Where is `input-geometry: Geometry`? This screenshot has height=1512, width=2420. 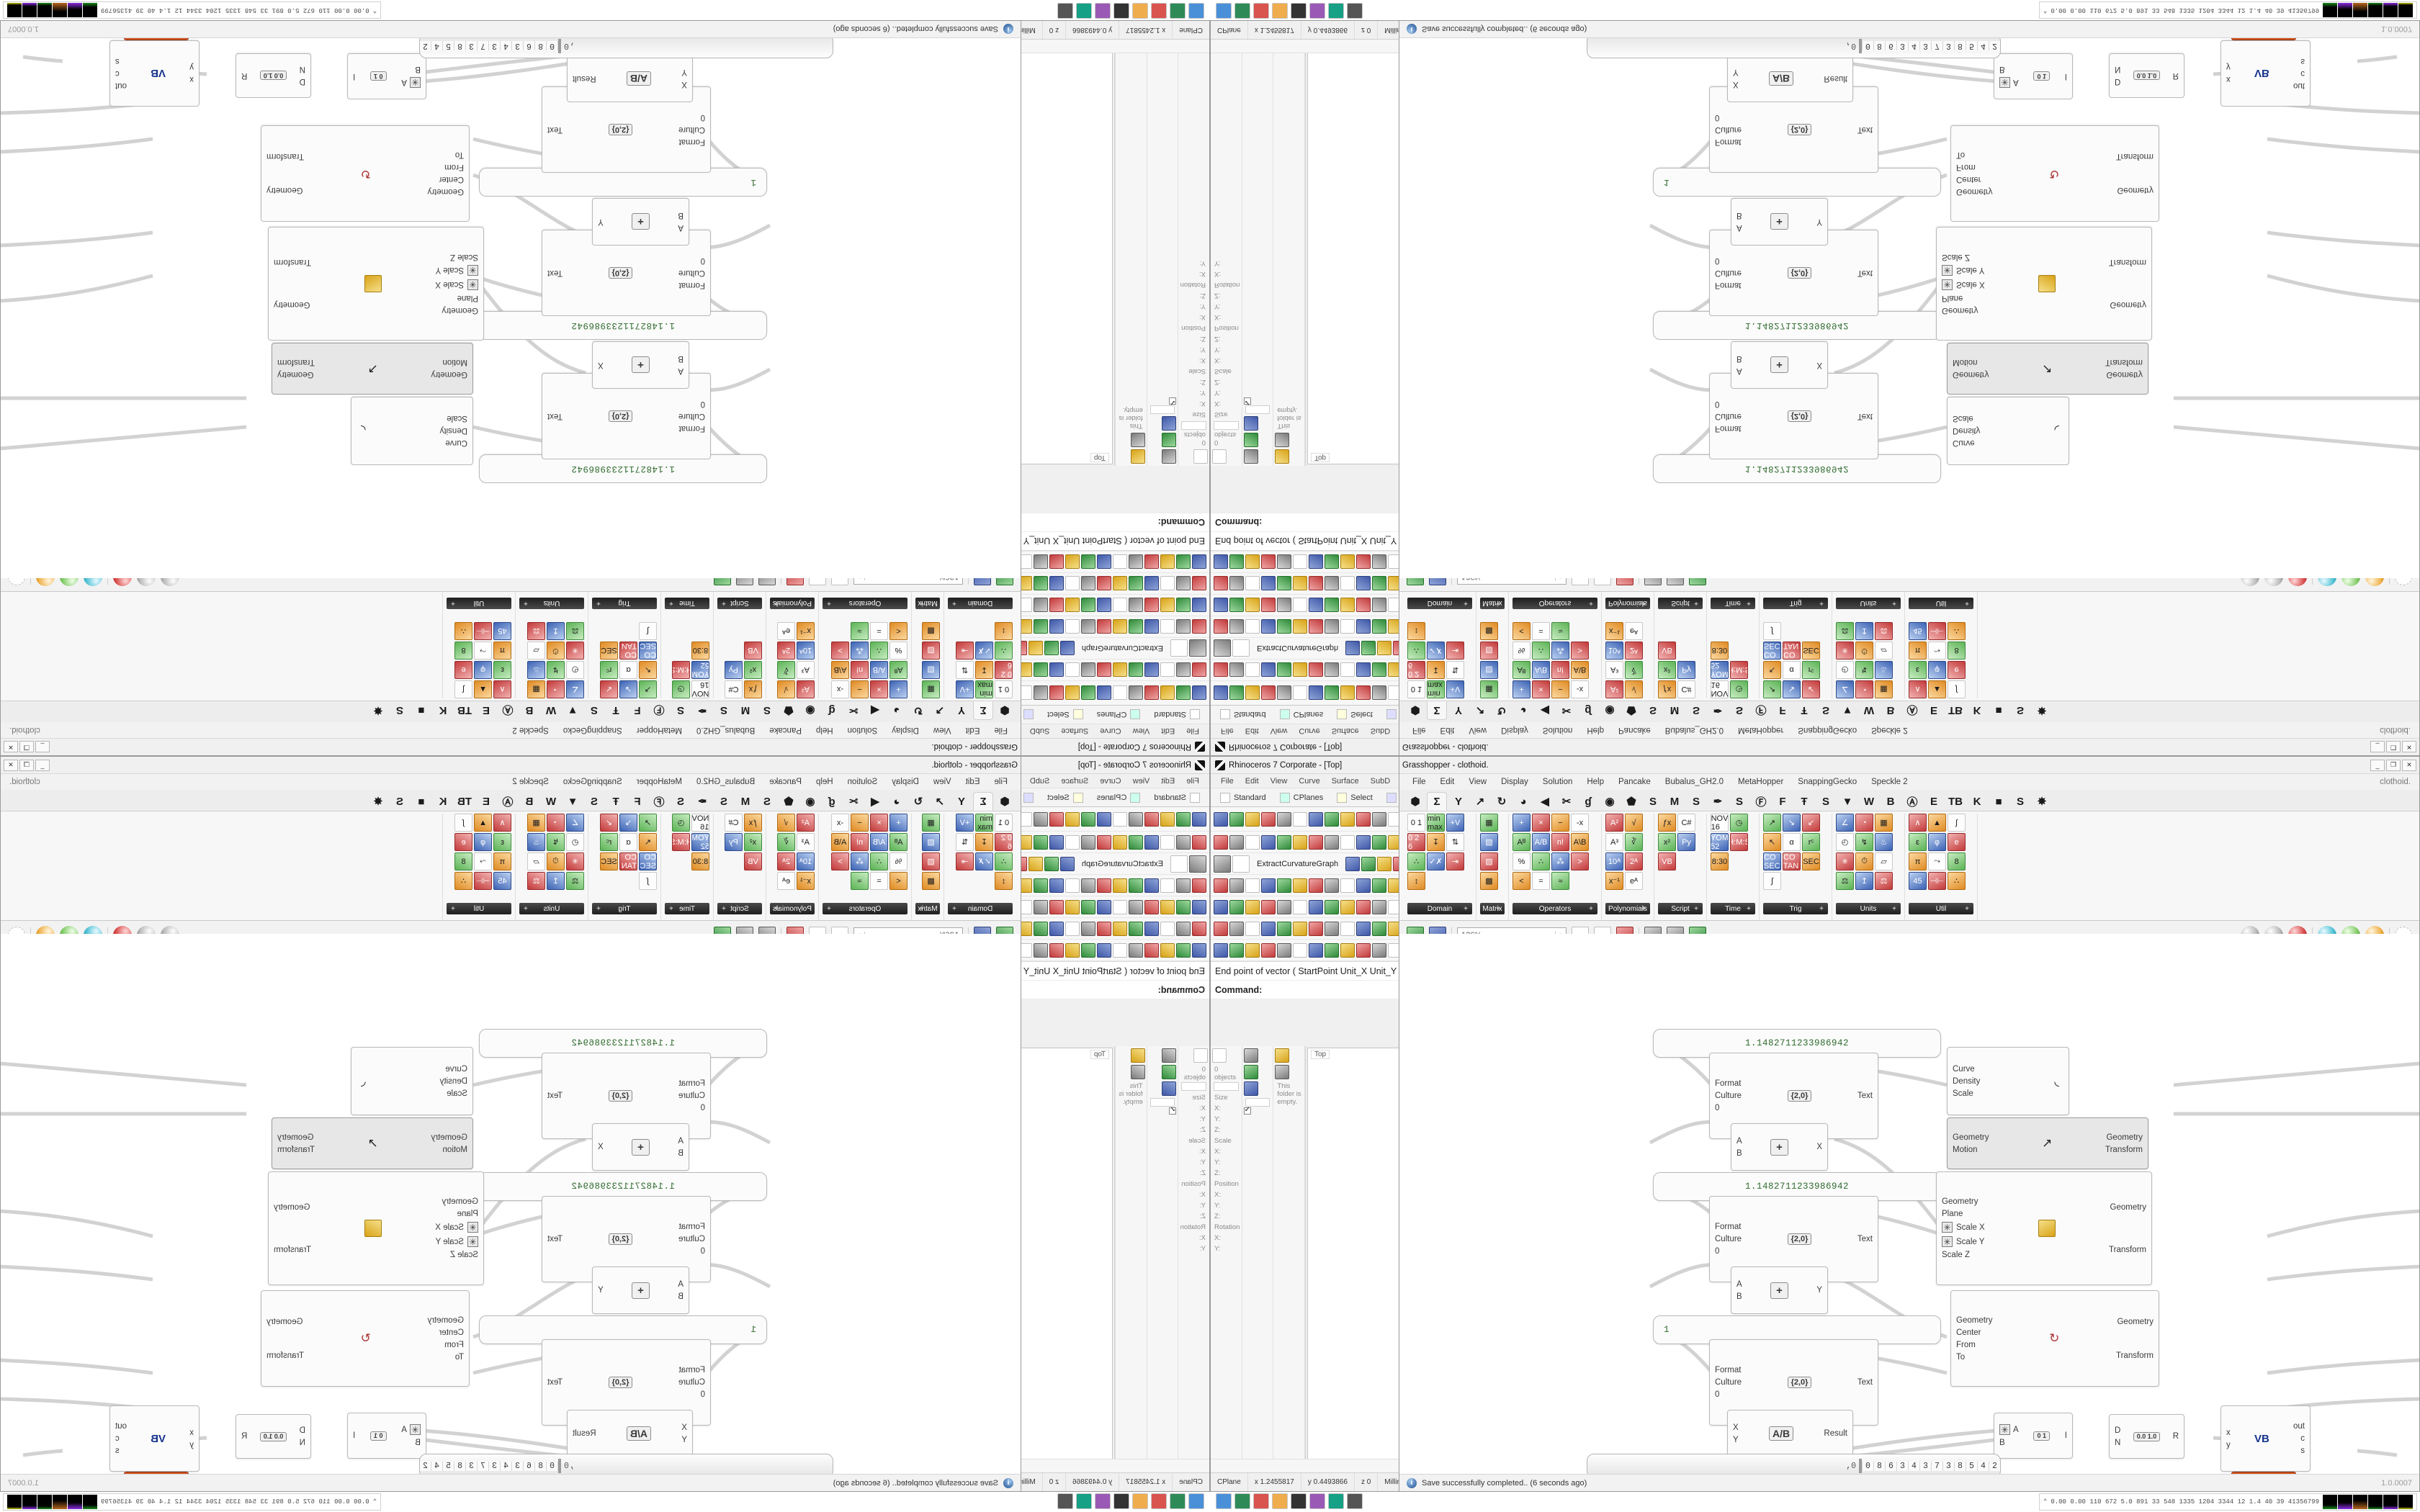
input-geometry: Geometry is located at coordinates (1974, 192).